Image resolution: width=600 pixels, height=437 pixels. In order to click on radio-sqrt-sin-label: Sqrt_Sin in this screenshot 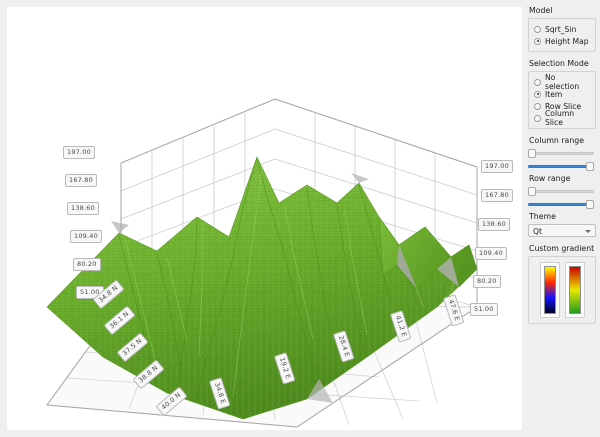, I will do `click(561, 29)`.